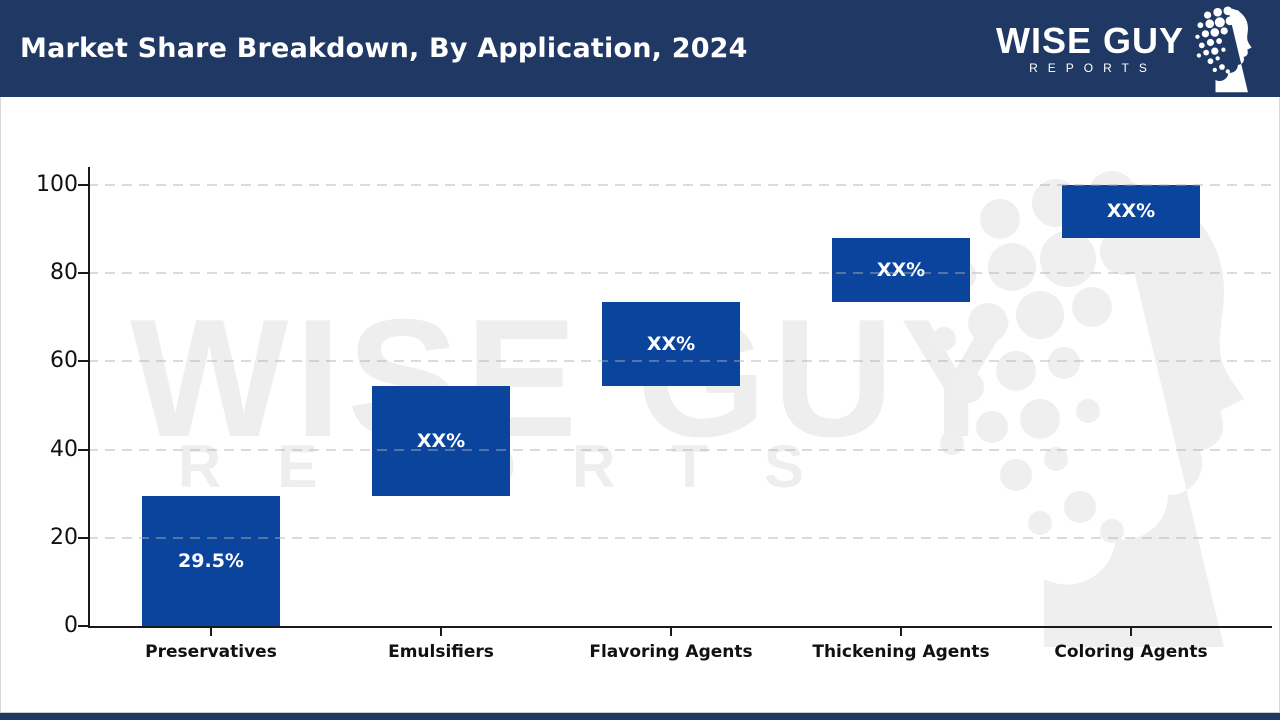 The width and height of the screenshot is (1280, 720). I want to click on brand-name: WISE GUY, so click(1089, 40).